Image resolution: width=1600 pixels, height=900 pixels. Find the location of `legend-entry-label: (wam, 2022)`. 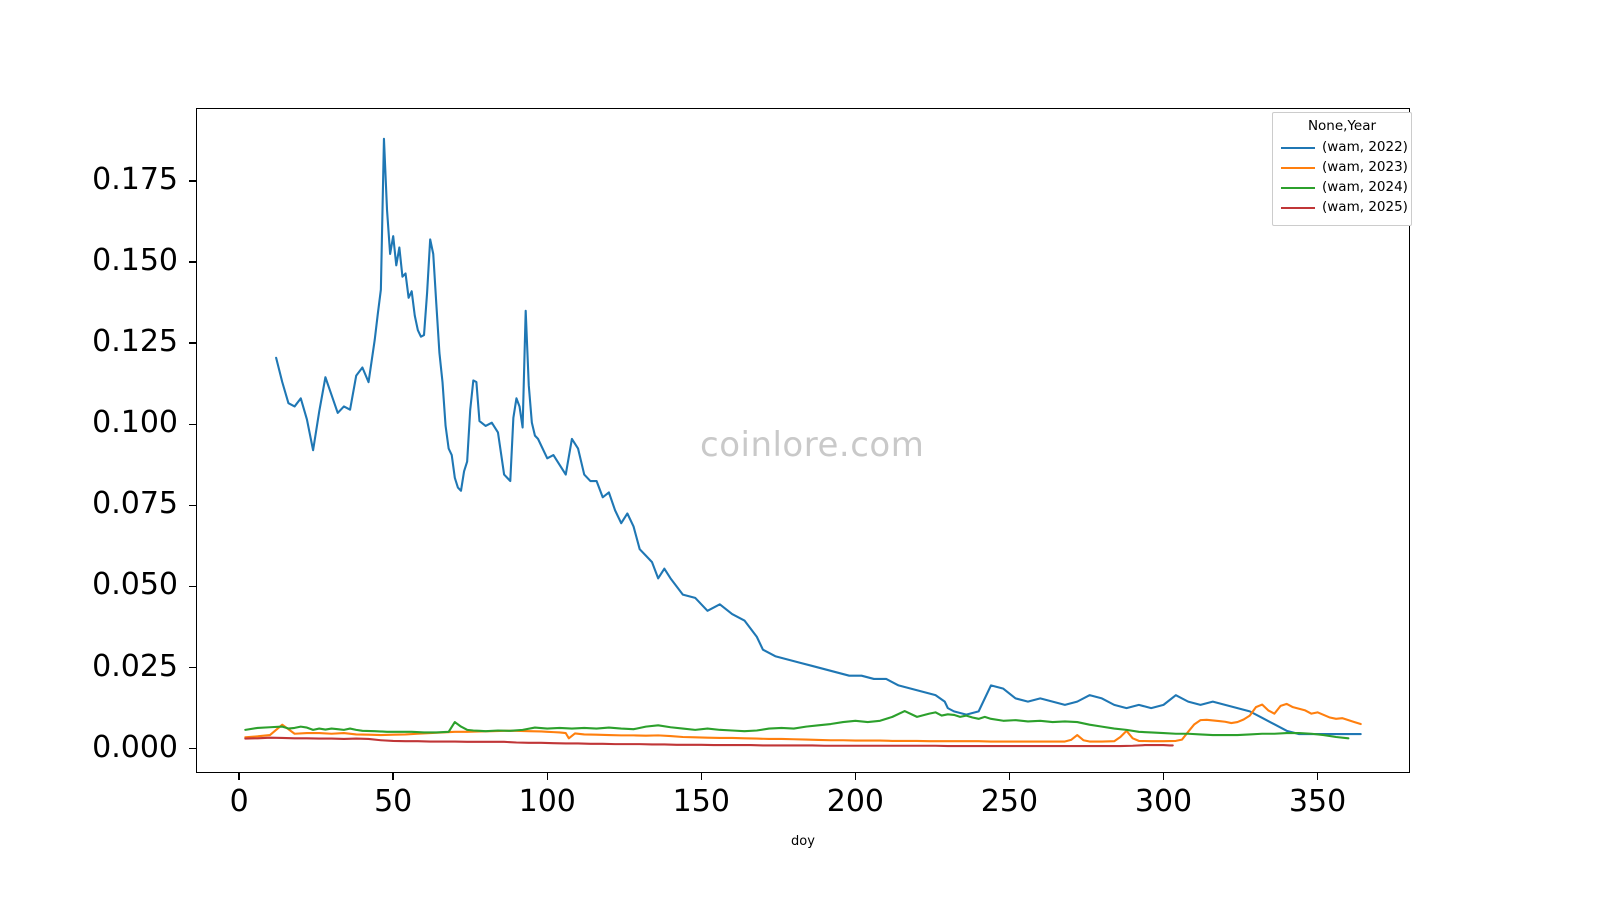

legend-entry-label: (wam, 2022) is located at coordinates (1365, 147).